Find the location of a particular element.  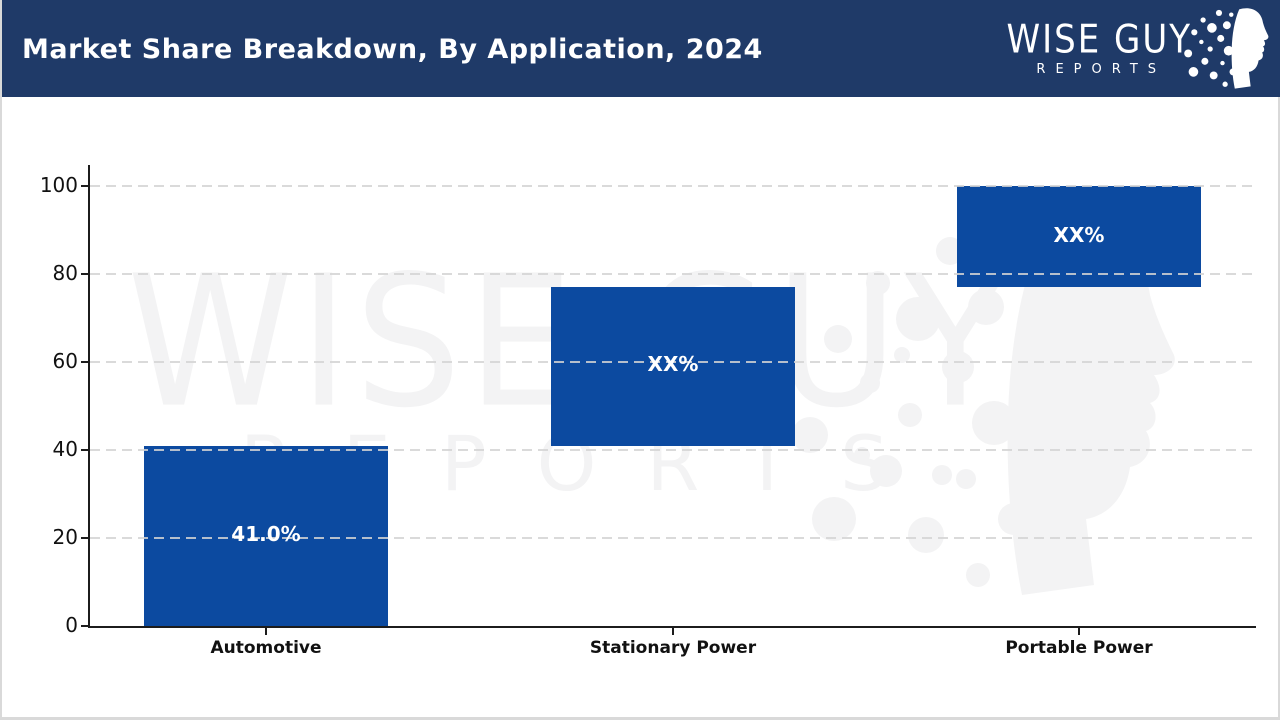

y-tick-label-0: 0 is located at coordinates (71, 625).